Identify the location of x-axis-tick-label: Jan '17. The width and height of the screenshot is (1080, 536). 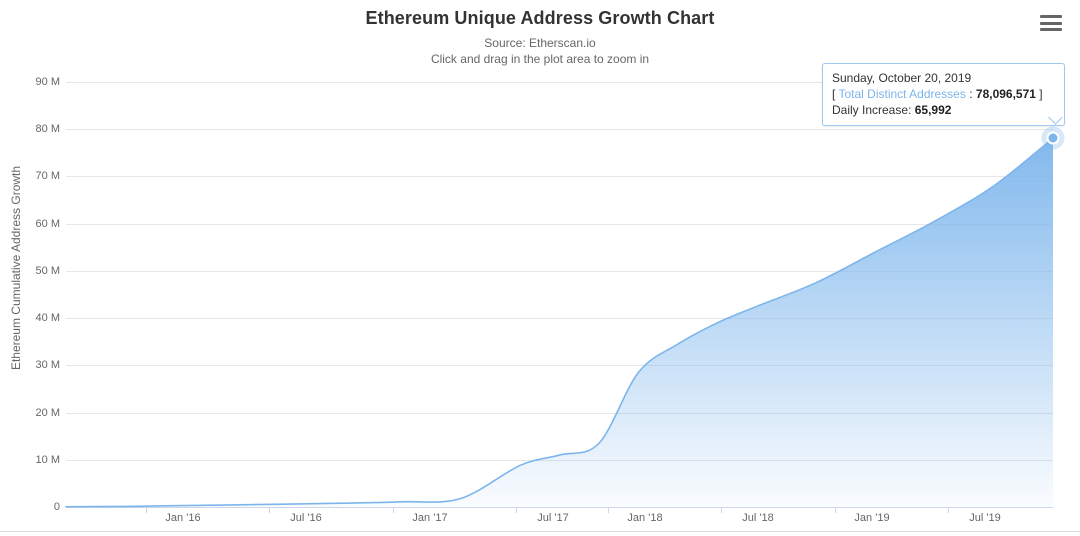
(430, 518).